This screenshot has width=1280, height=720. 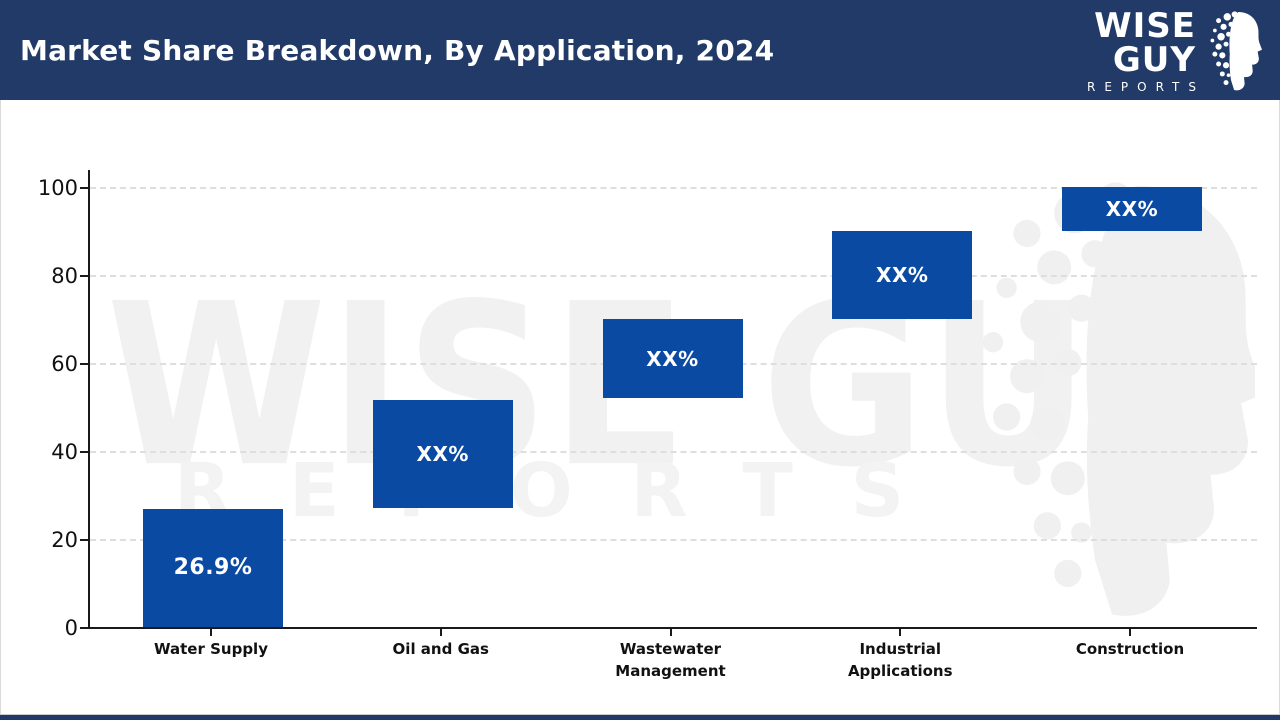 I want to click on x-axis-category-label: Construction, so click(x=1130, y=649).